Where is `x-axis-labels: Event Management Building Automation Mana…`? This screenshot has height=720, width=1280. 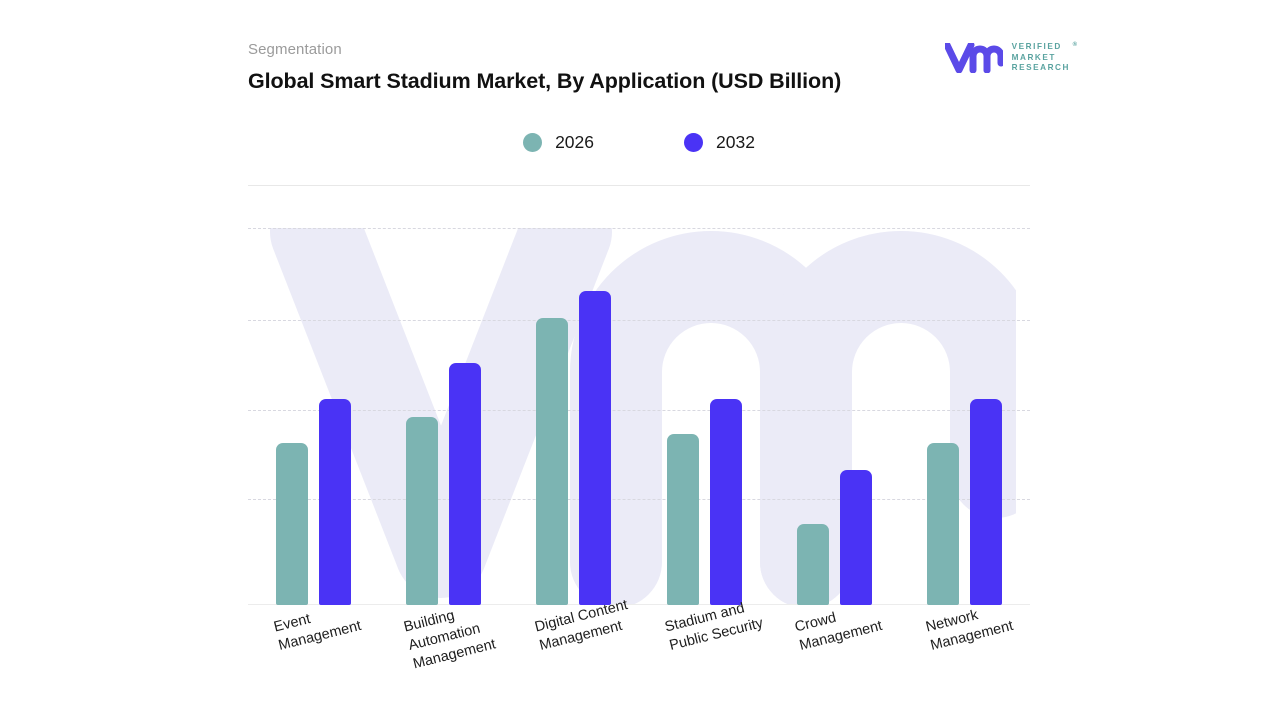 x-axis-labels: Event Management Building Automation Mana… is located at coordinates (639, 656).